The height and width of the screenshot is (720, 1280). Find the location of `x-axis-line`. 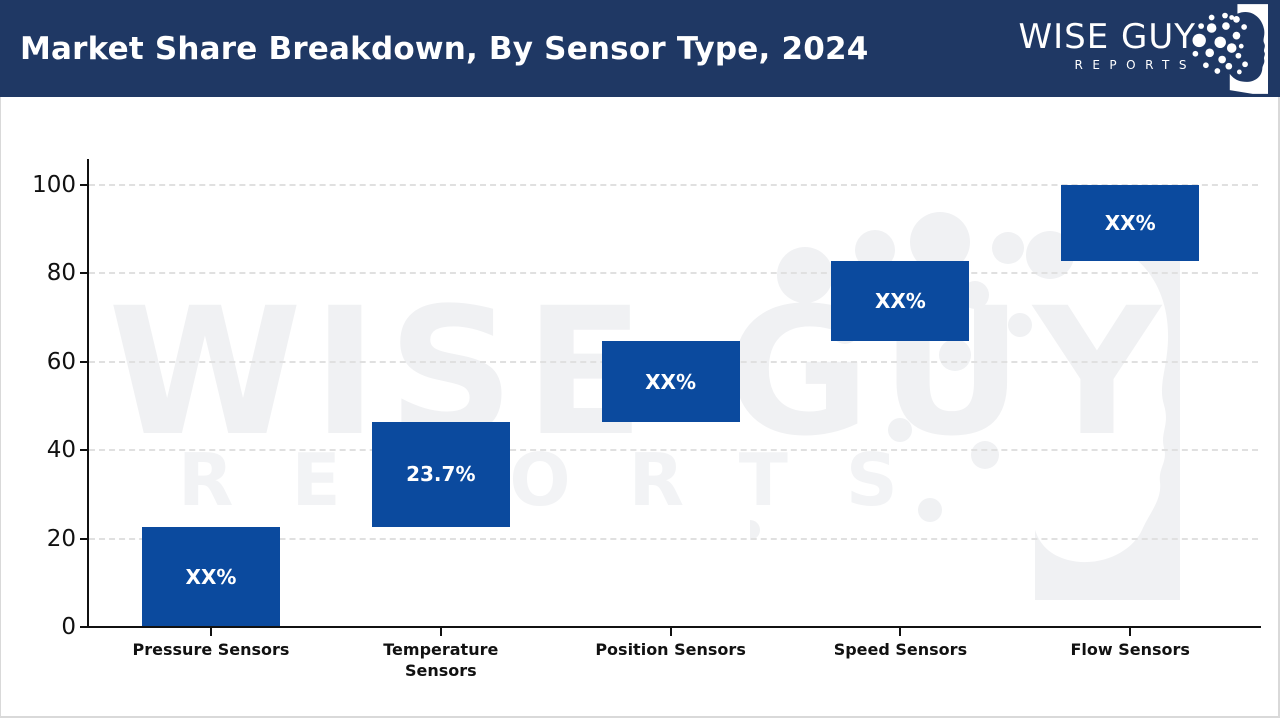

x-axis-line is located at coordinates (674, 627).